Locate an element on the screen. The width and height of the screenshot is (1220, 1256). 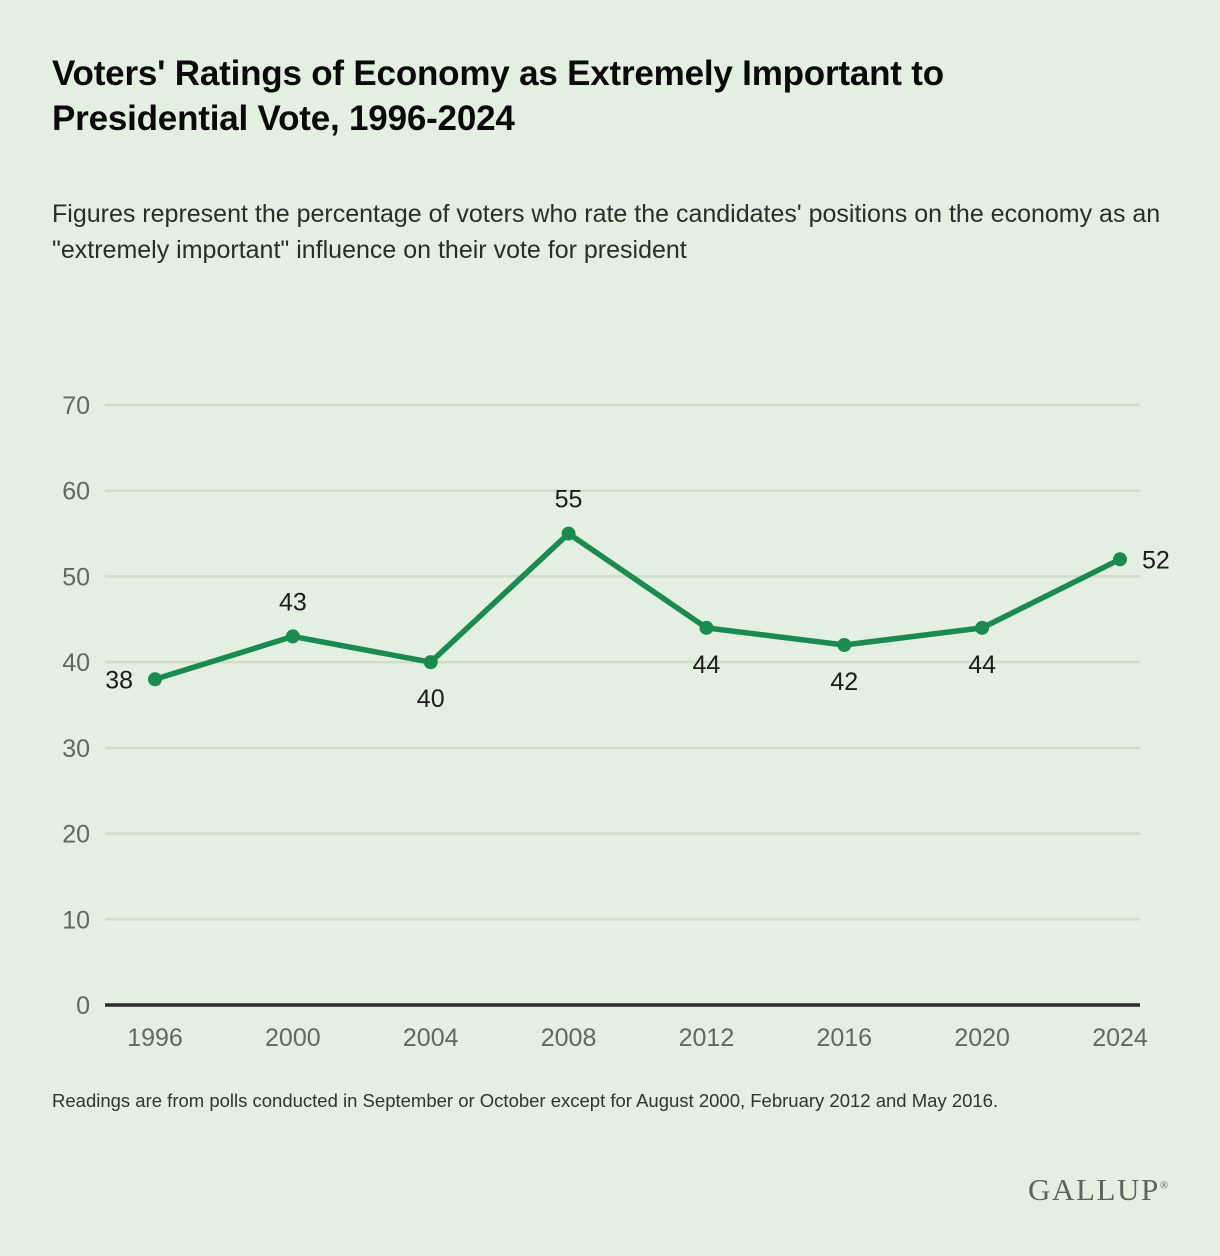
data-point-label: 43 is located at coordinates (293, 602).